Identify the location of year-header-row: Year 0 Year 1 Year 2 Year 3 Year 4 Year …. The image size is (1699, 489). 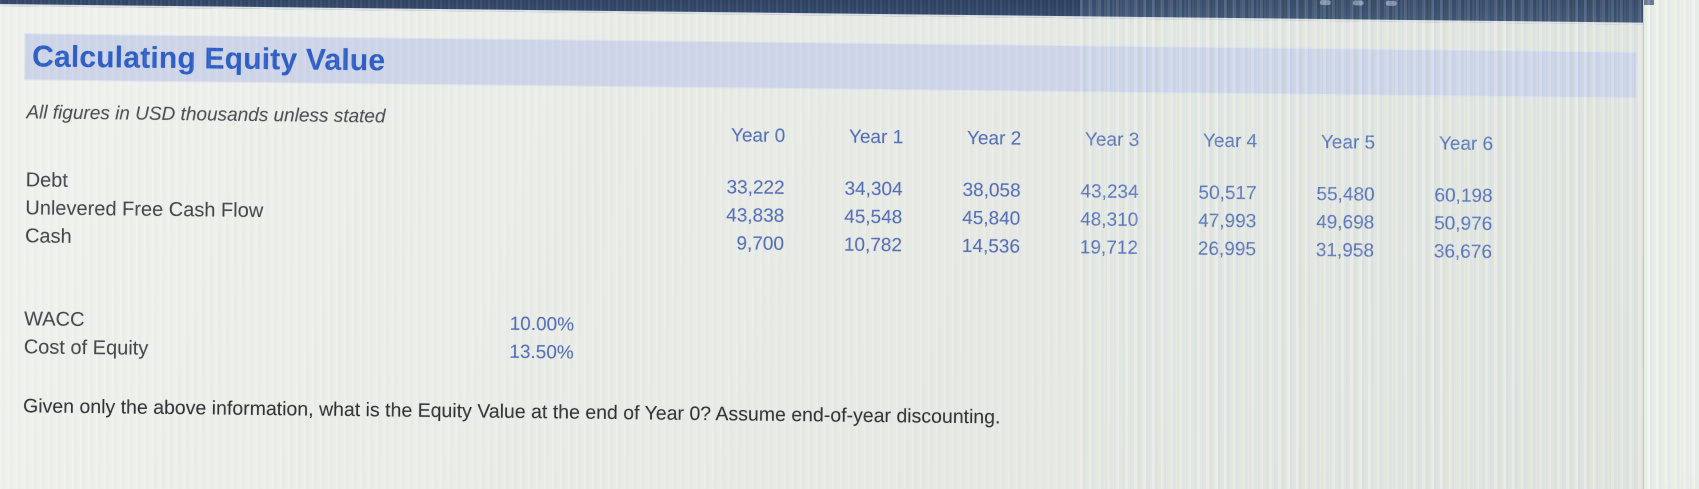
(759, 136).